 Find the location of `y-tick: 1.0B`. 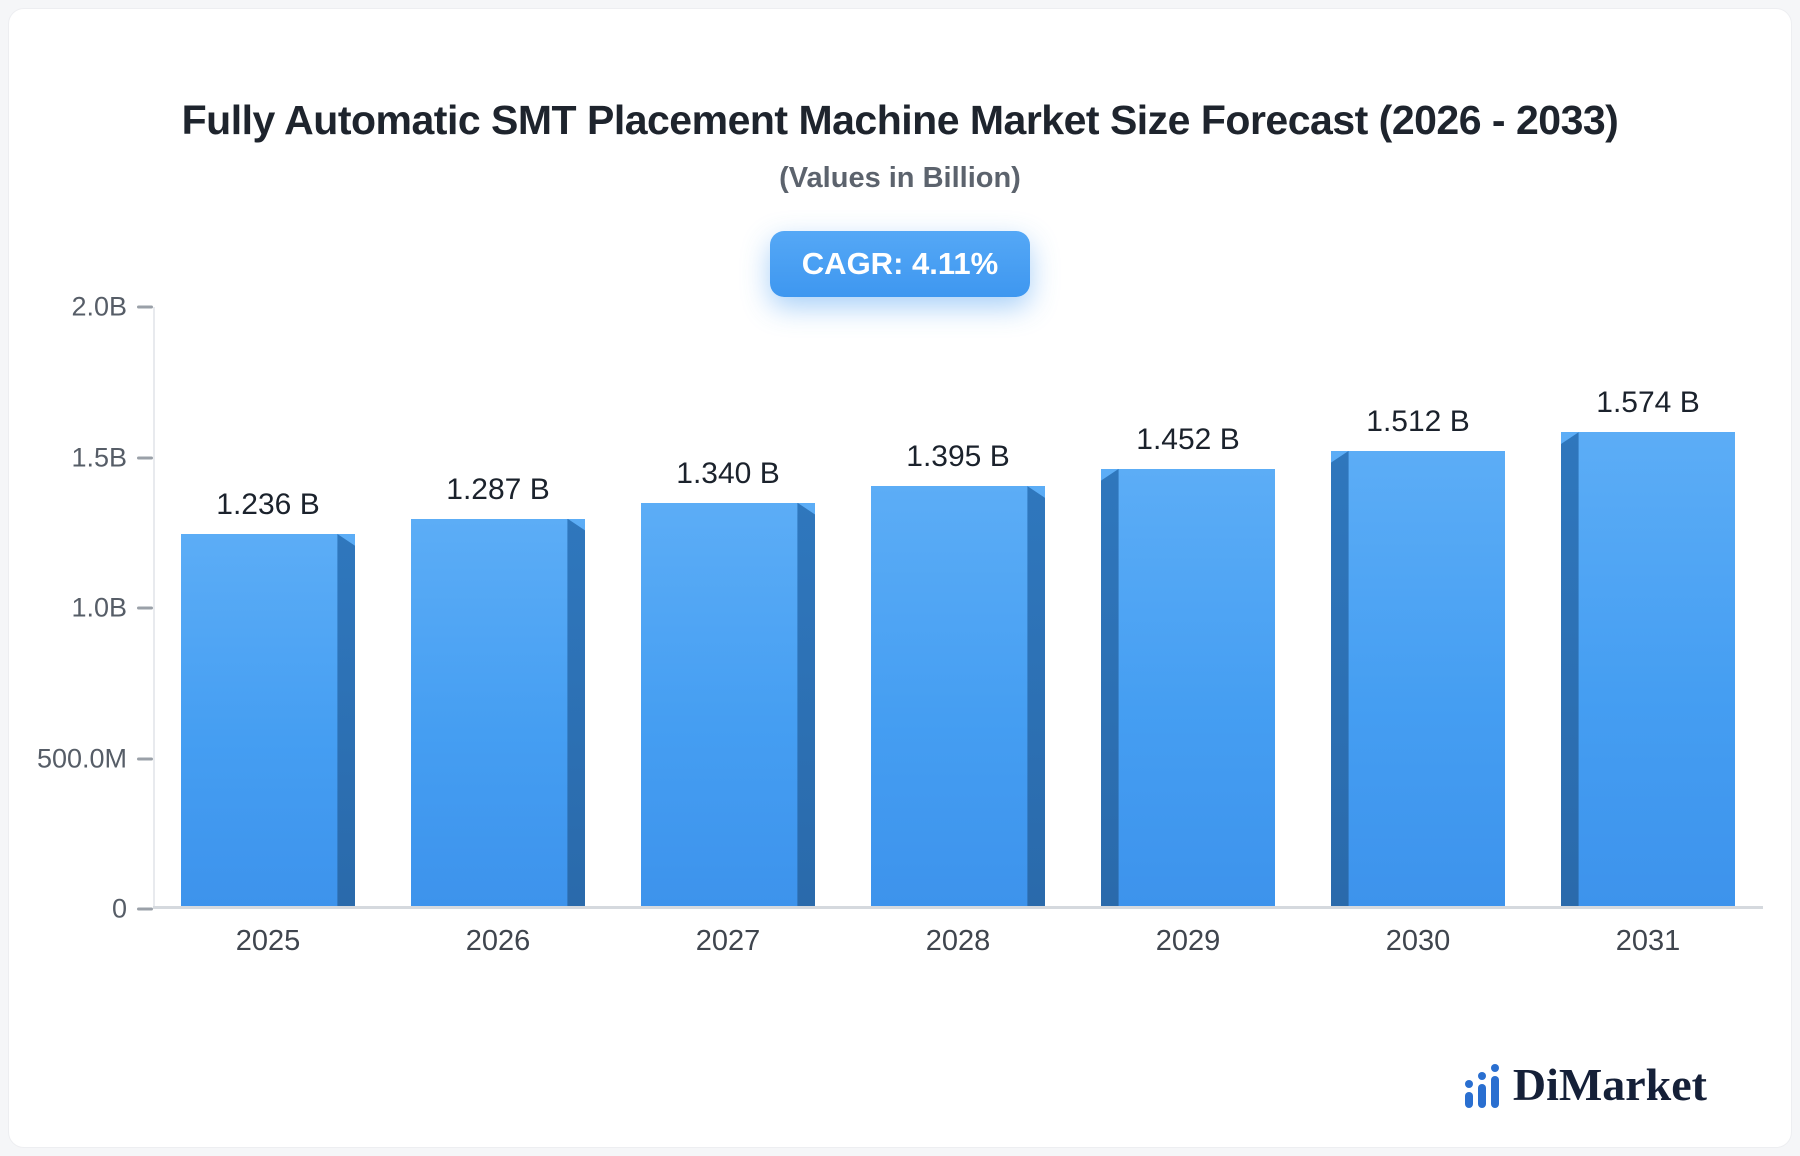

y-tick: 1.0B is located at coordinates (112, 608).